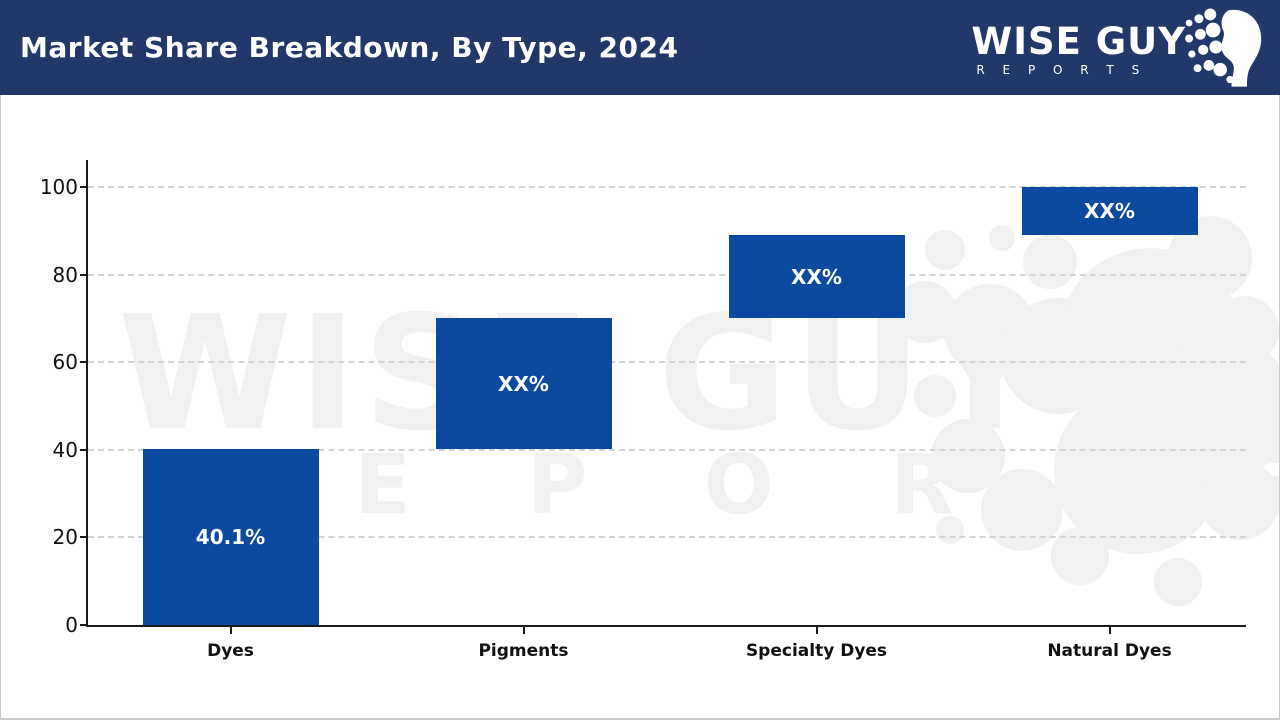 The width and height of the screenshot is (1280, 720). What do you see at coordinates (1061, 69) in the screenshot?
I see `brand-logo-subtitle: R E P O R T S` at bounding box center [1061, 69].